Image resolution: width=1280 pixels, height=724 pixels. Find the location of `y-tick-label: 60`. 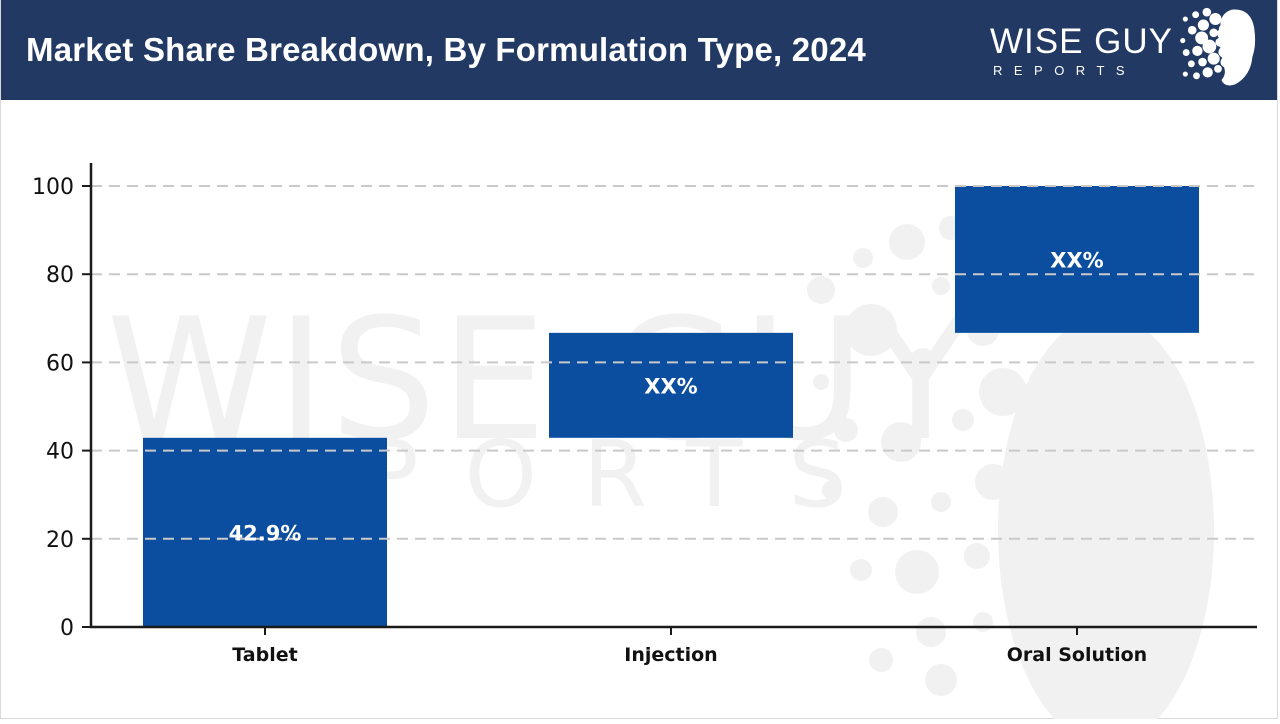

y-tick-label: 60 is located at coordinates (60, 363).